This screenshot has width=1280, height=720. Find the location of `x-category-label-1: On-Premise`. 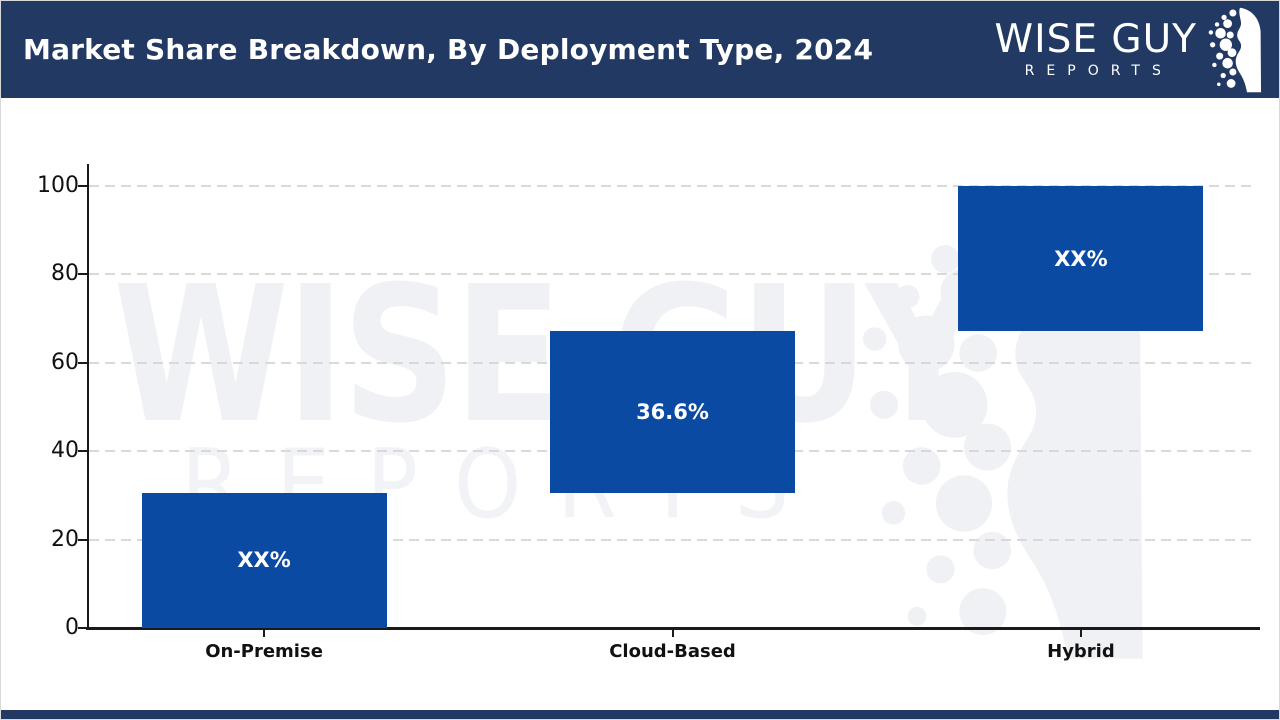

x-category-label-1: On-Premise is located at coordinates (264, 651).